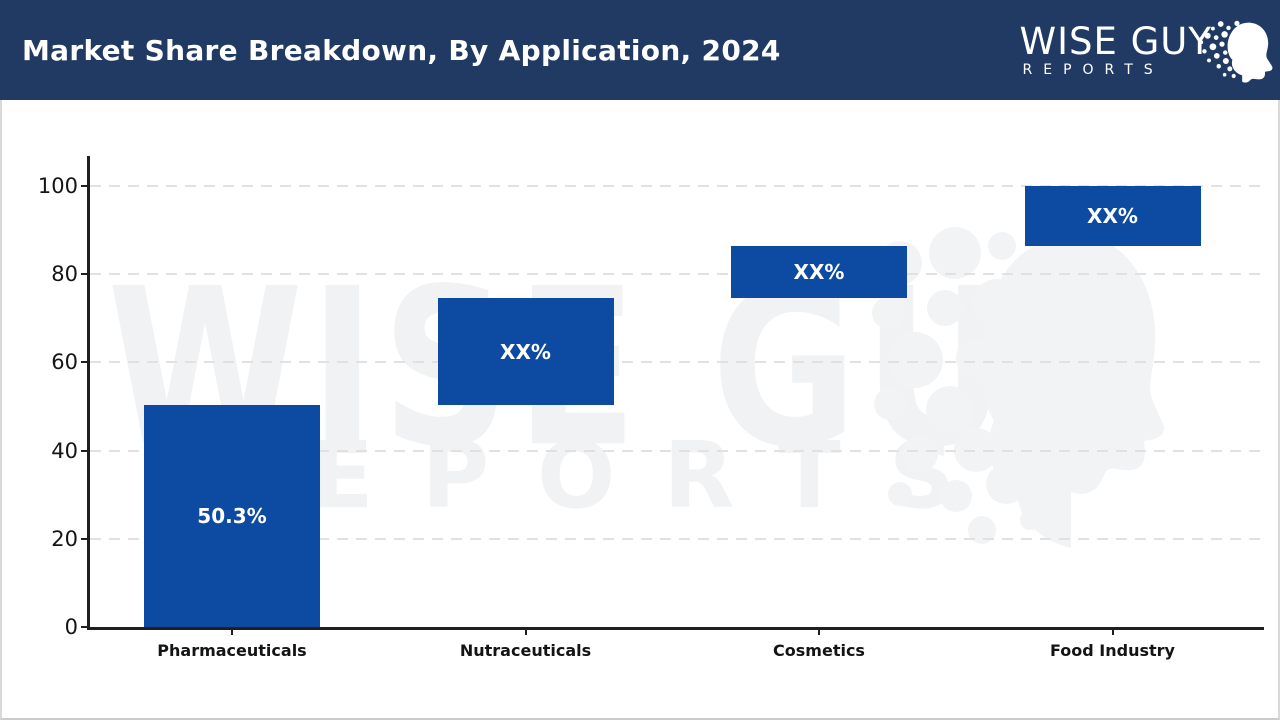  I want to click on watermark-face-icon, so click(1018, 387).